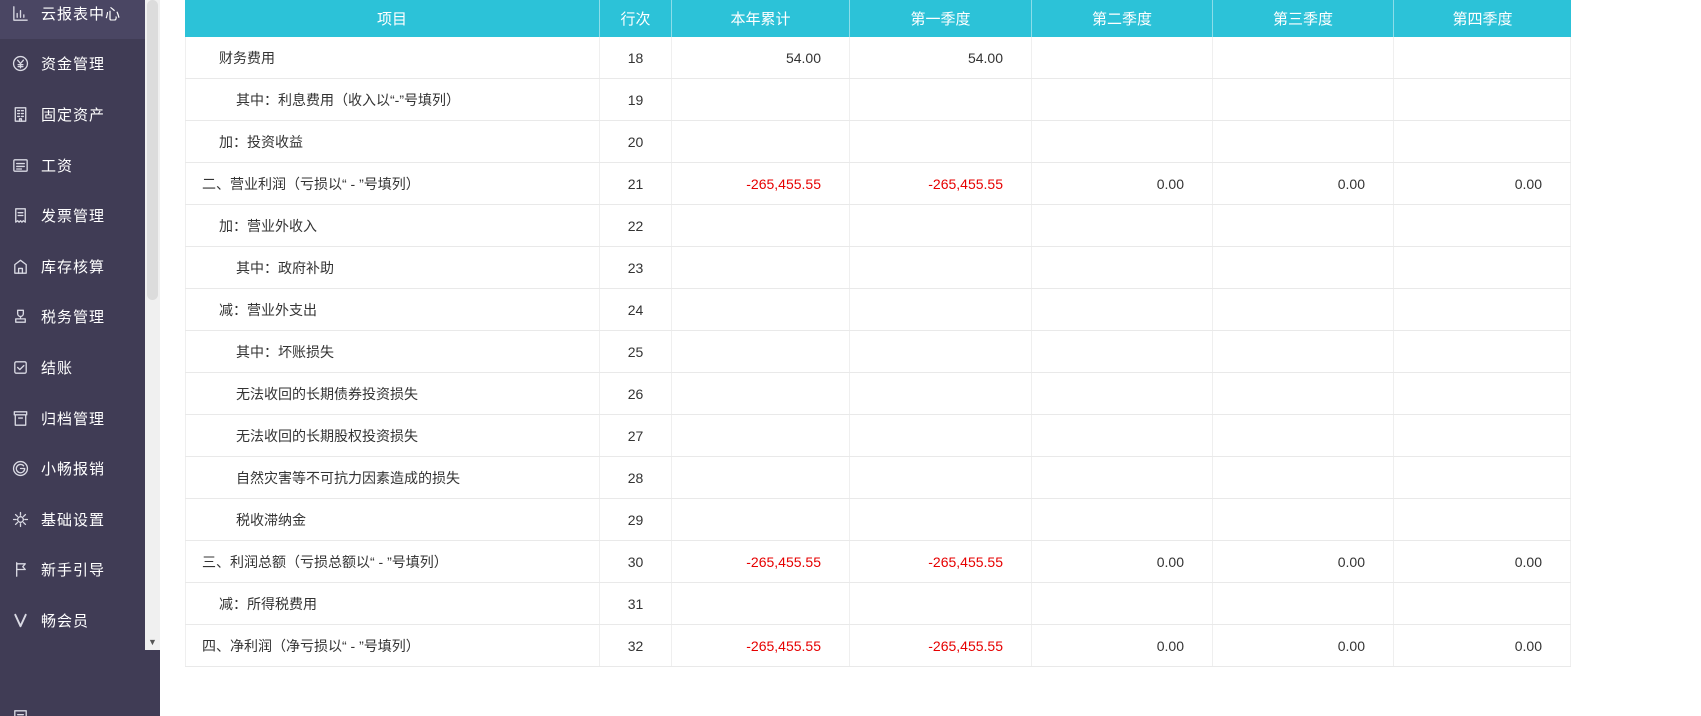 Image resolution: width=1701 pixels, height=716 pixels. Describe the element at coordinates (941, 18) in the screenshot. I see `column-header-4: 第一季度` at that location.